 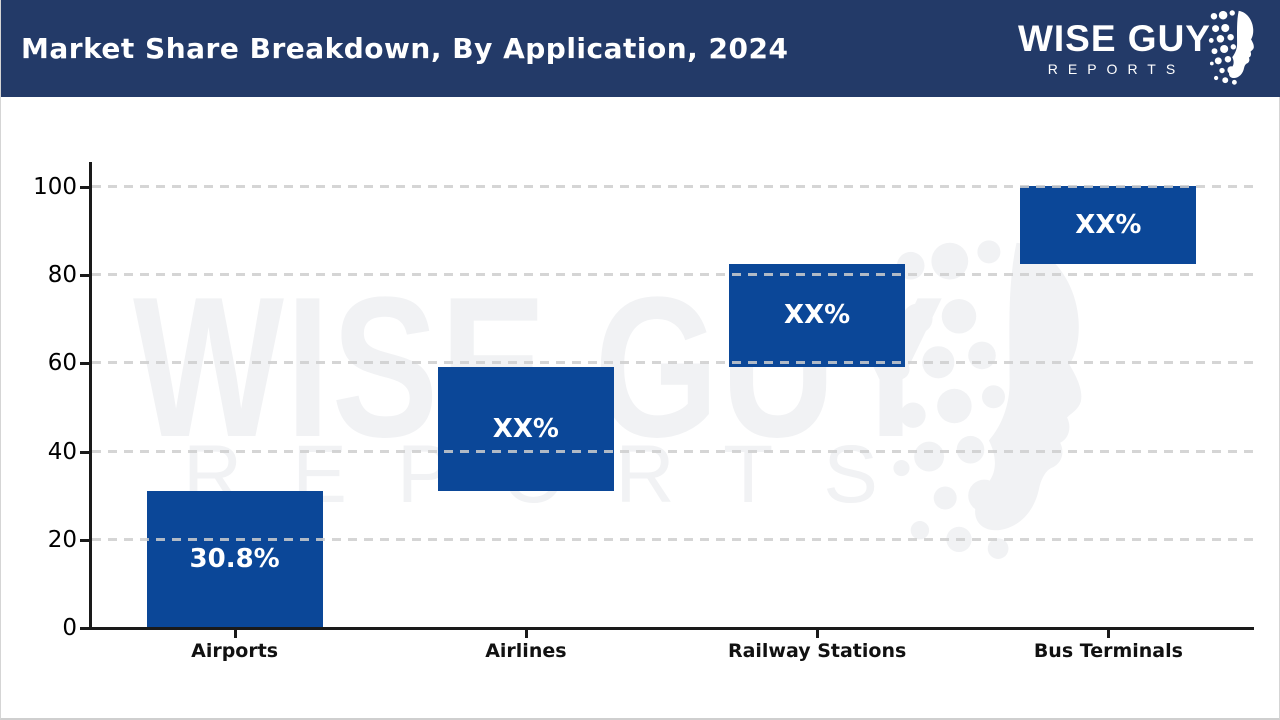 I want to click on x-category-label: Bus Terminals, so click(x=1108, y=651).